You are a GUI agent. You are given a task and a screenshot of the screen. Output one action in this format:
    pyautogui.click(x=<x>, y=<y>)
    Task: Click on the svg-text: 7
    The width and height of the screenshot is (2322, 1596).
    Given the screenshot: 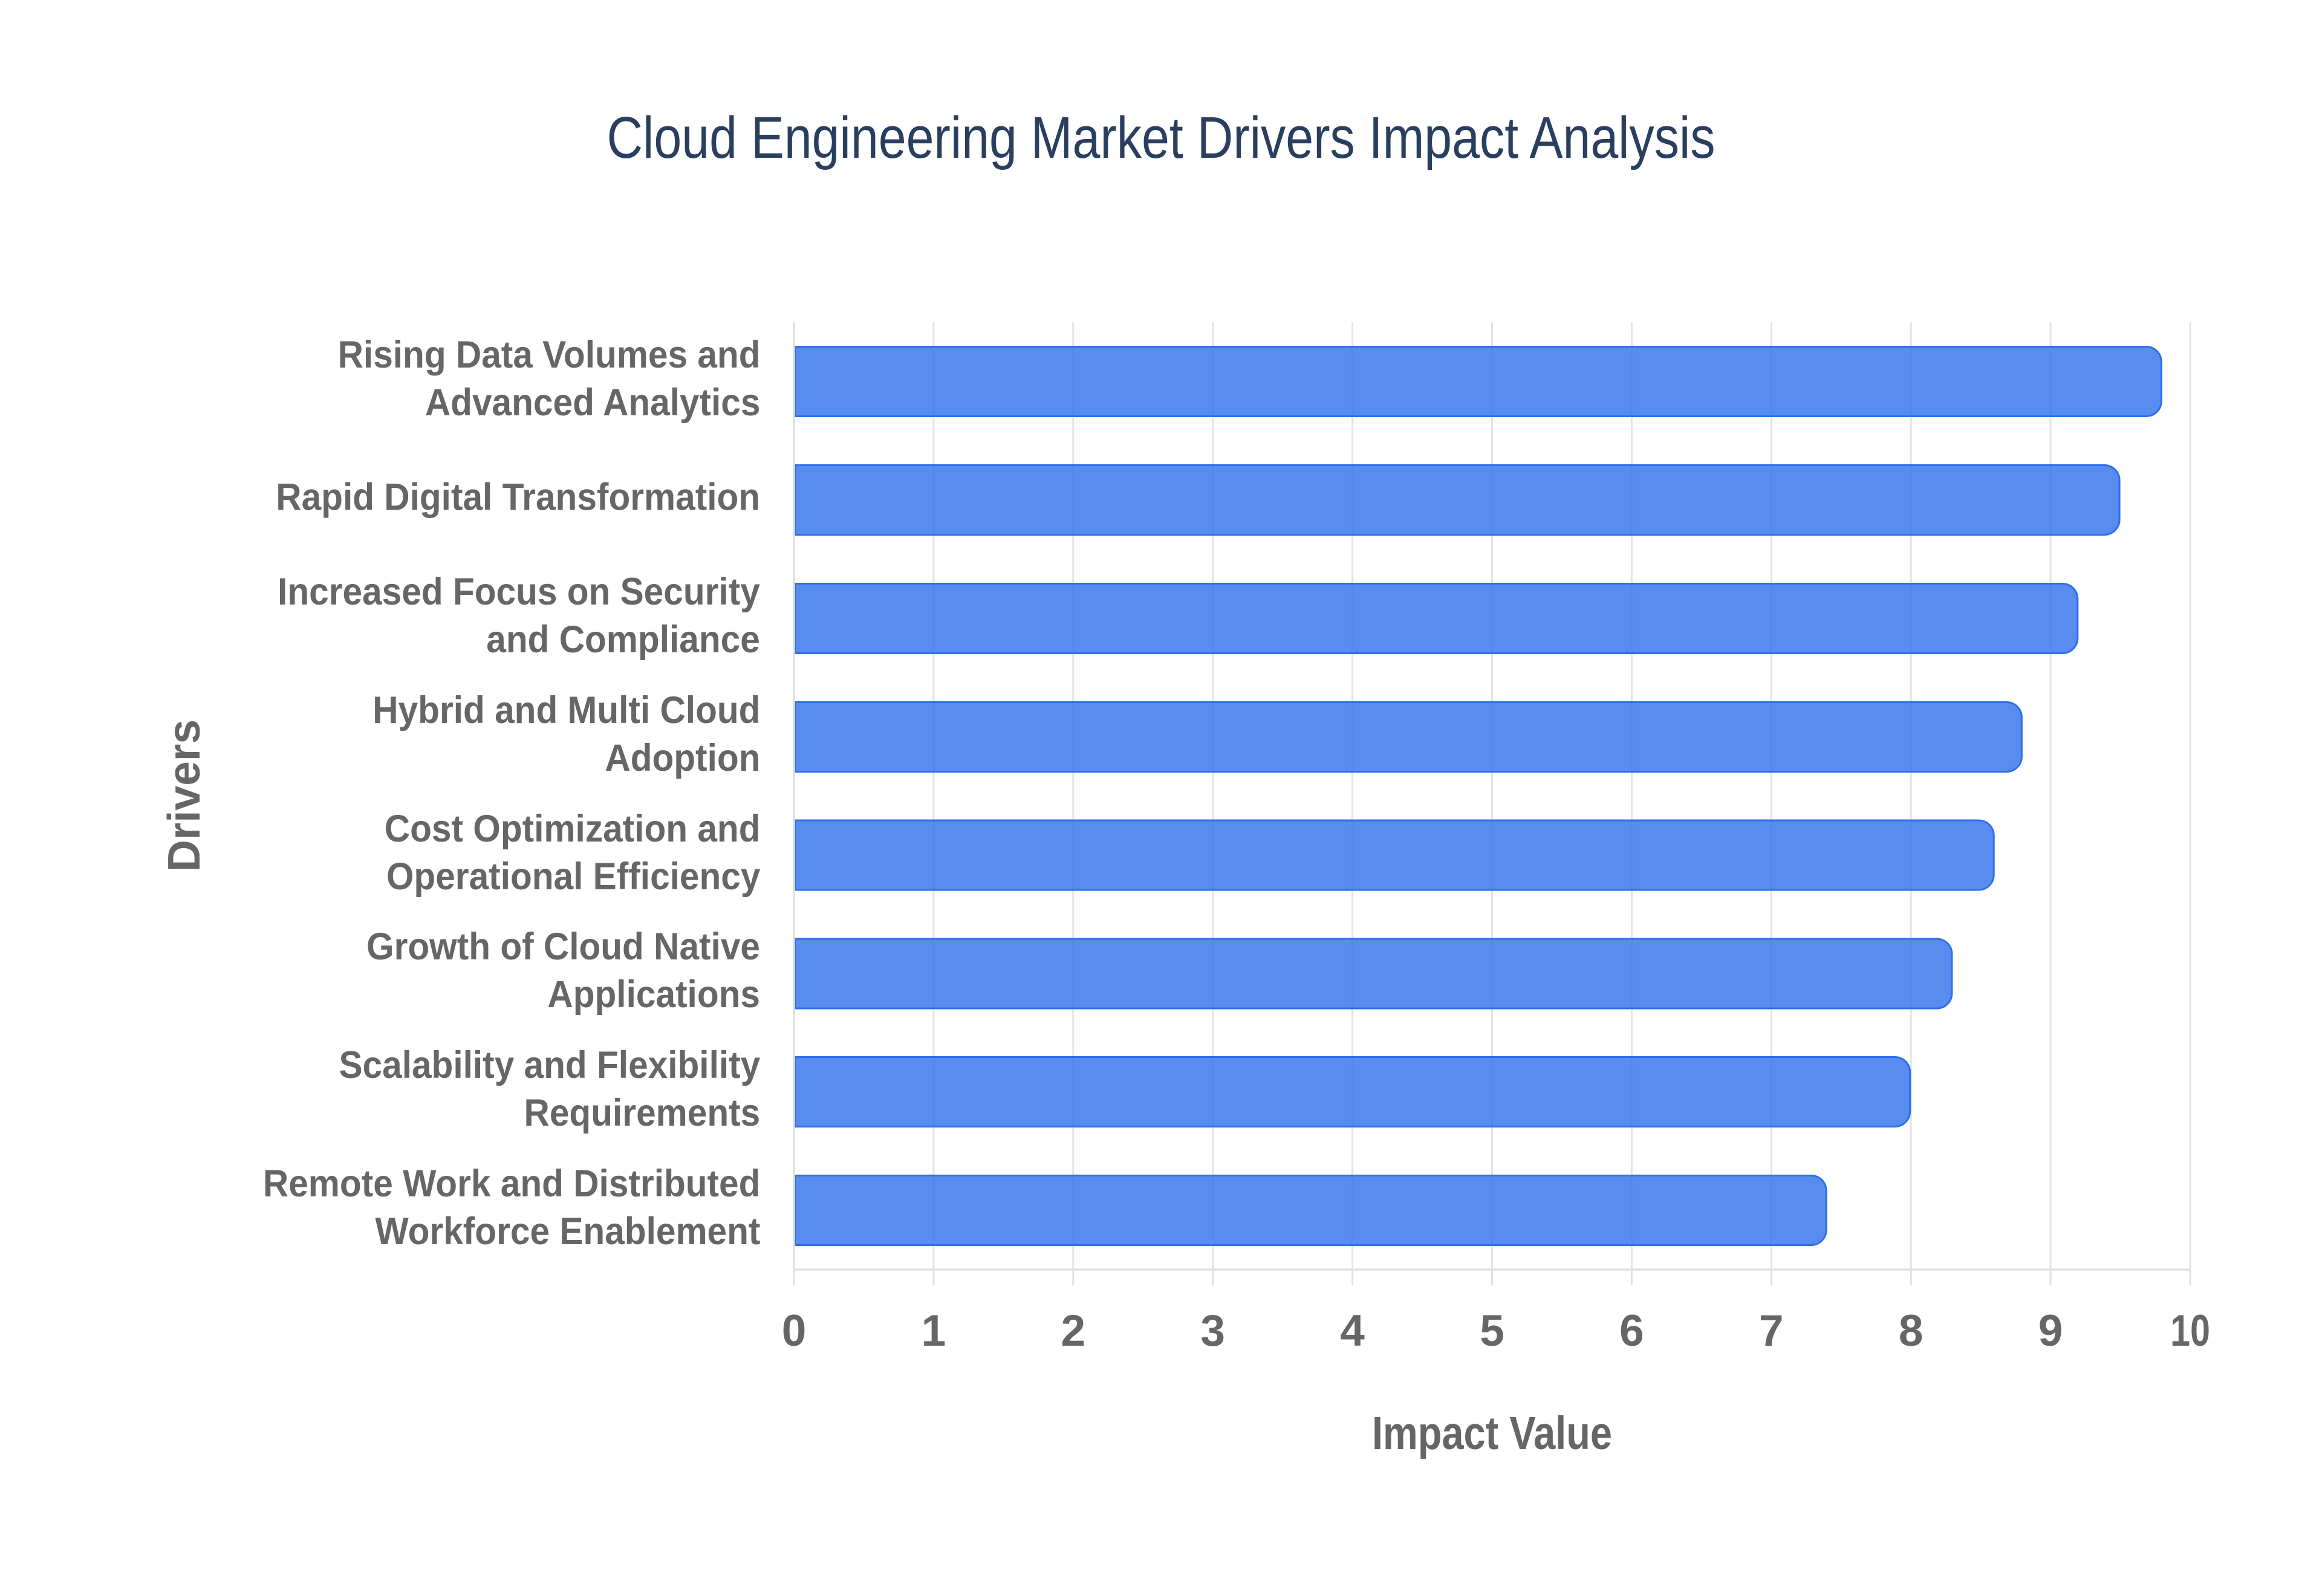 What is the action you would take?
    pyautogui.click(x=1771, y=1330)
    